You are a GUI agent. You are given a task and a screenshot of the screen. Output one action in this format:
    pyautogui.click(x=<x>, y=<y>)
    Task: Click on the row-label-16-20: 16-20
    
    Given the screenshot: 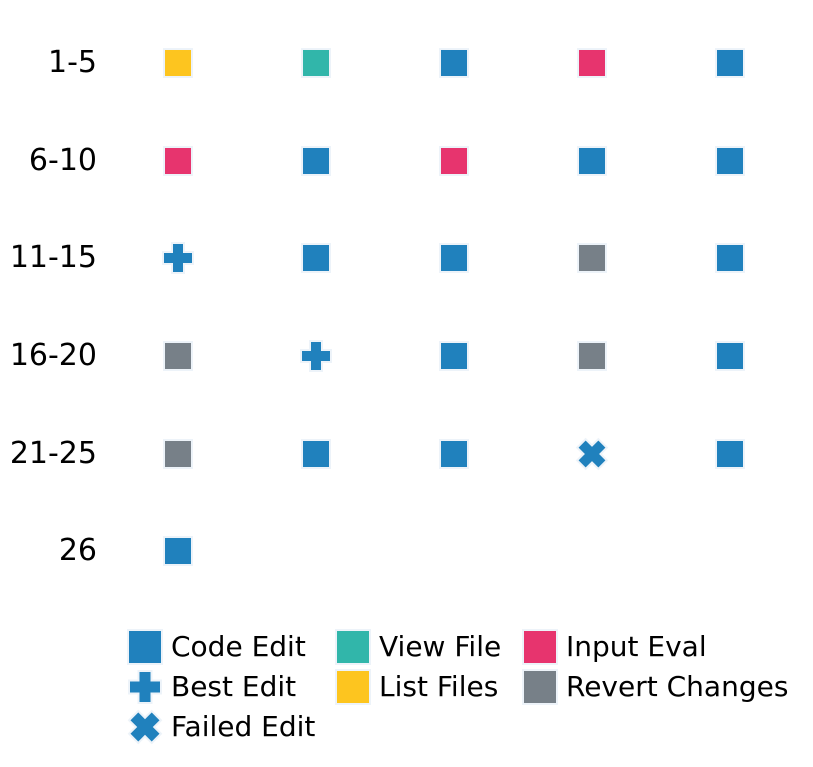 What is the action you would take?
    pyautogui.click(x=53, y=355)
    